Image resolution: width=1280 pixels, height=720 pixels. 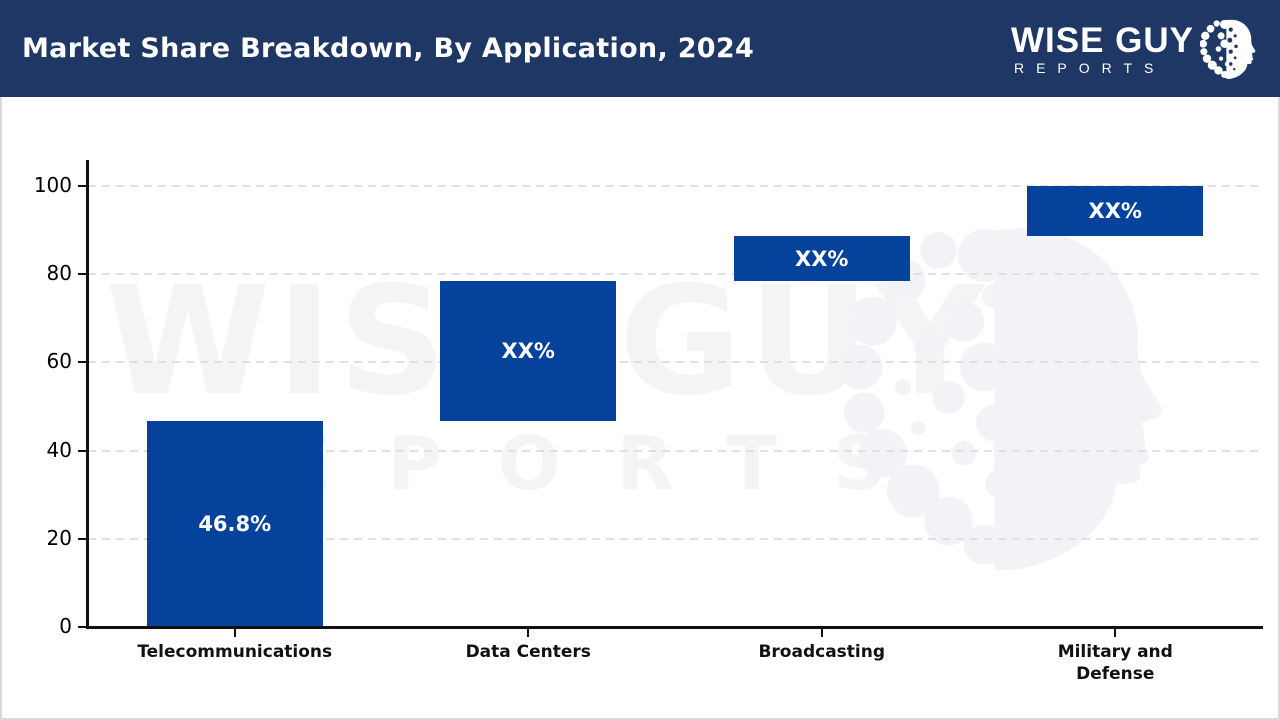 I want to click on bar-value-label: 46.8%, so click(x=235, y=523).